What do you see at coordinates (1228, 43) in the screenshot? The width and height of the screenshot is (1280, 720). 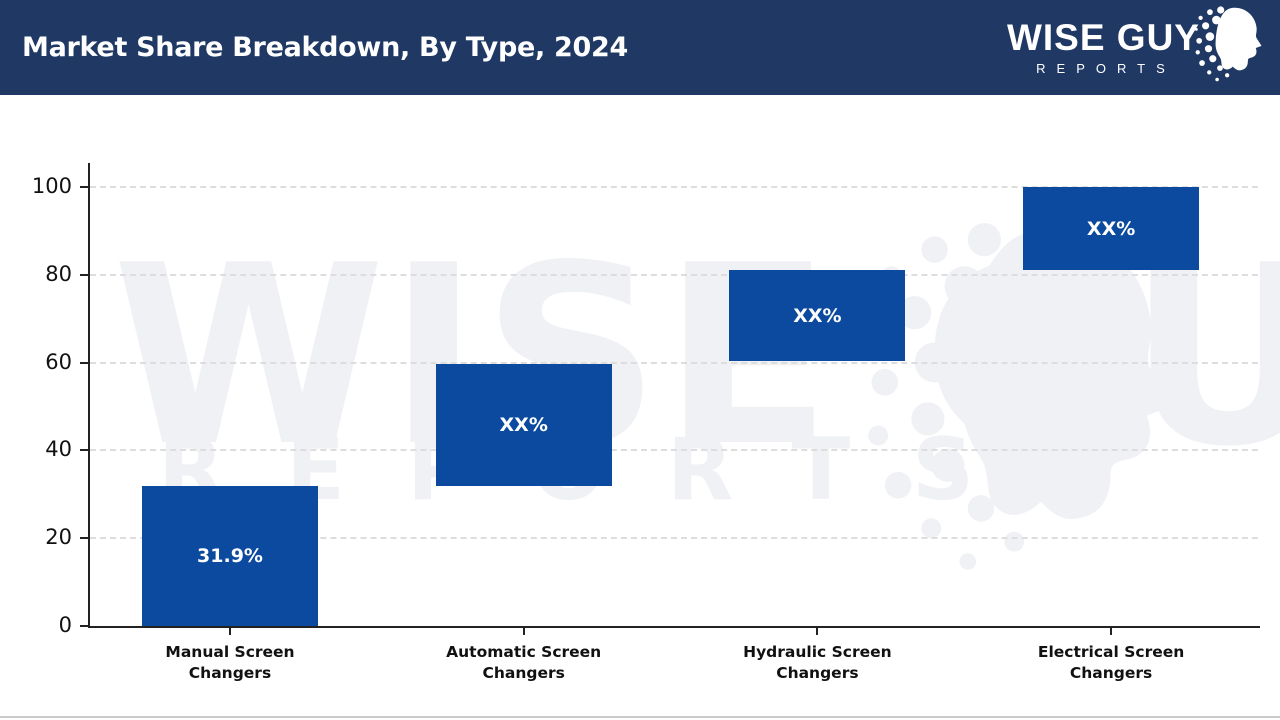 I see `face-profile-icon` at bounding box center [1228, 43].